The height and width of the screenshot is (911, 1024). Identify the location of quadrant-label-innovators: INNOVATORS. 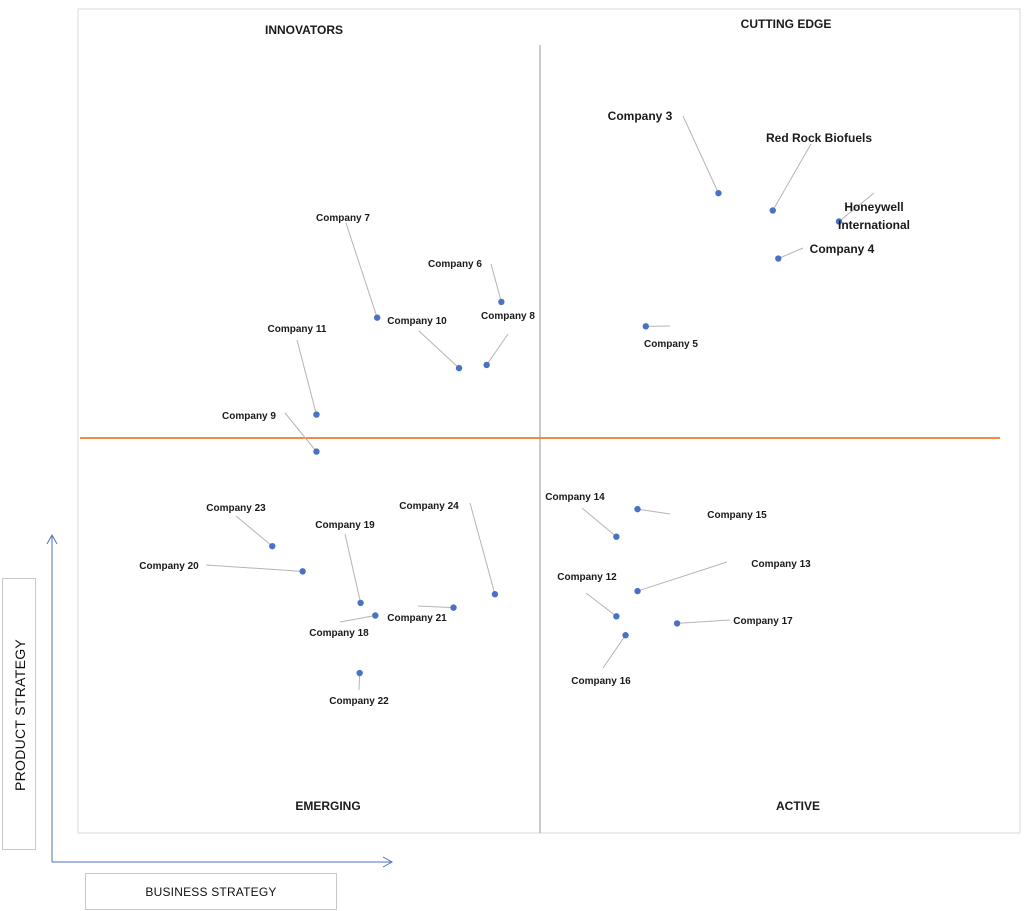
(304, 30).